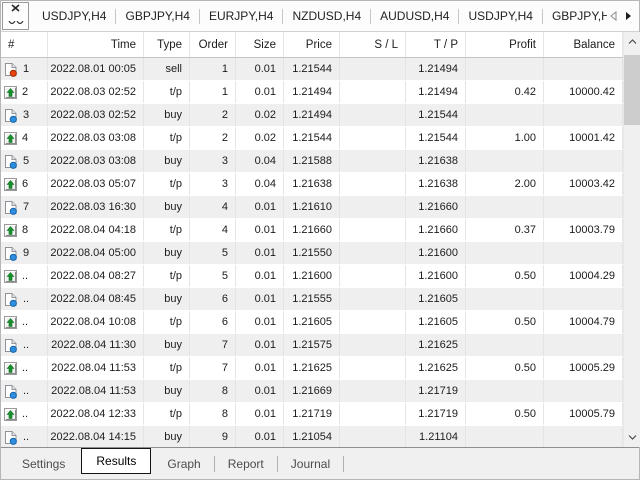 This screenshot has width=640, height=480. Describe the element at coordinates (213, 391) in the screenshot. I see `order-cell: 8` at that location.